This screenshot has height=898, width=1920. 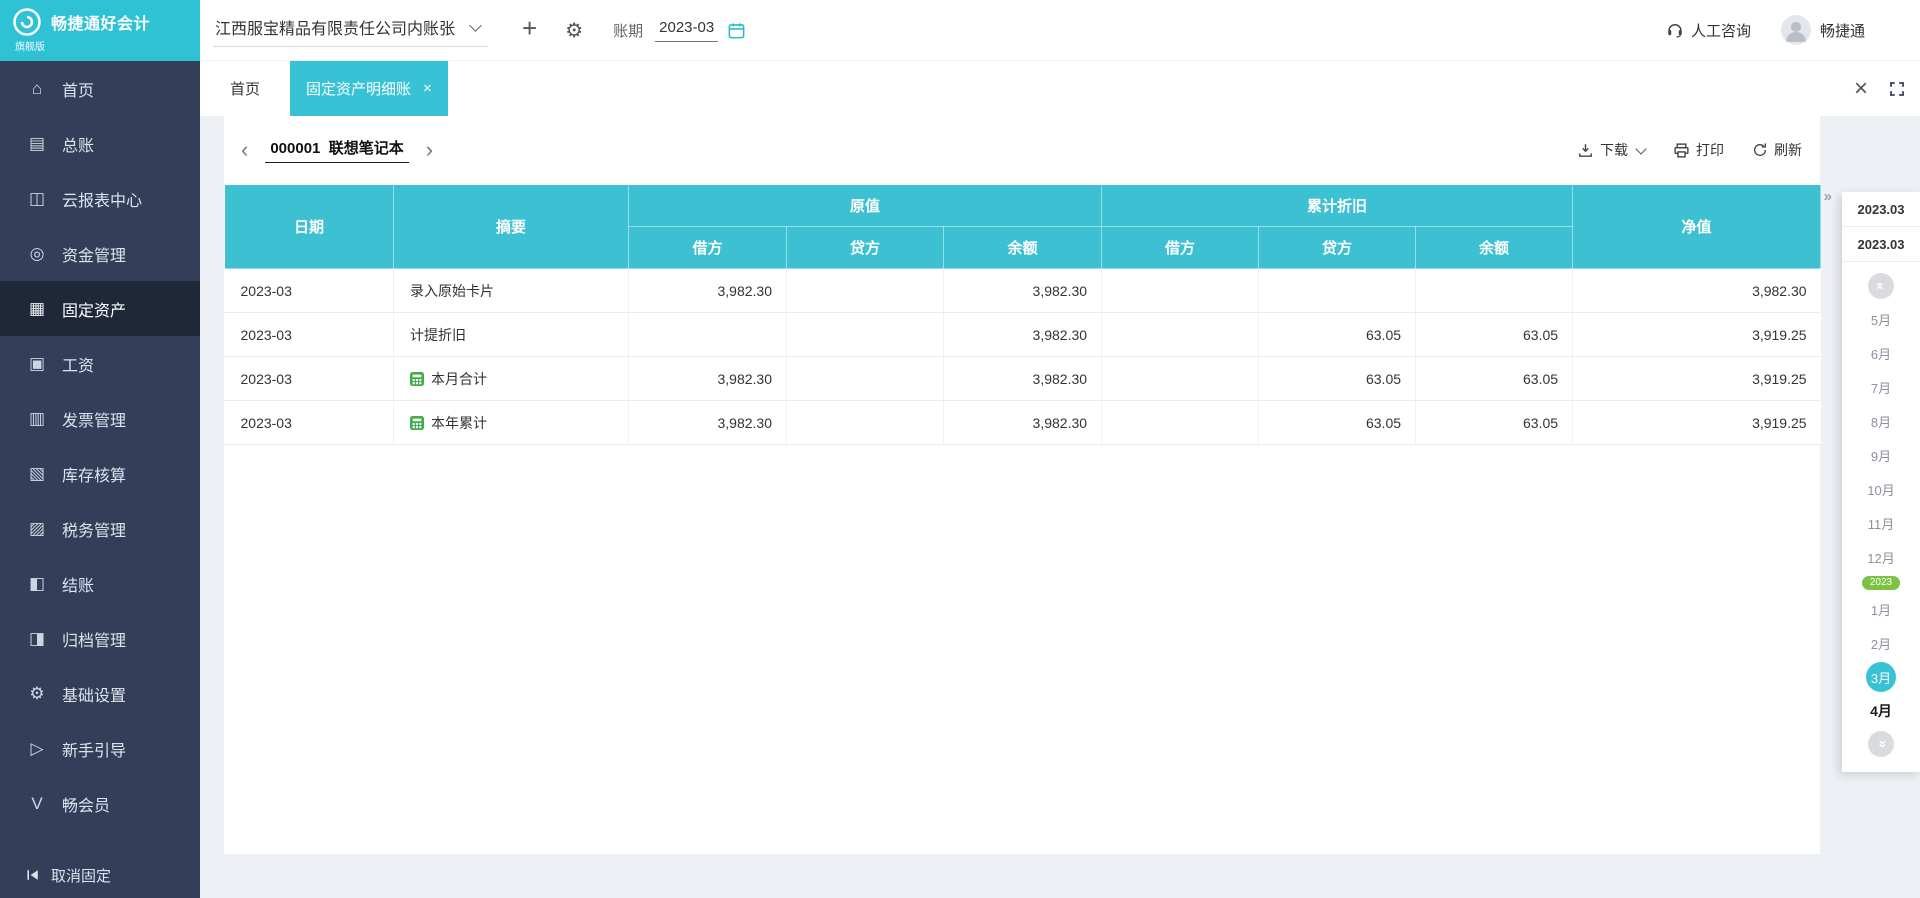 I want to click on guide-icon: ▷, so click(x=37, y=748).